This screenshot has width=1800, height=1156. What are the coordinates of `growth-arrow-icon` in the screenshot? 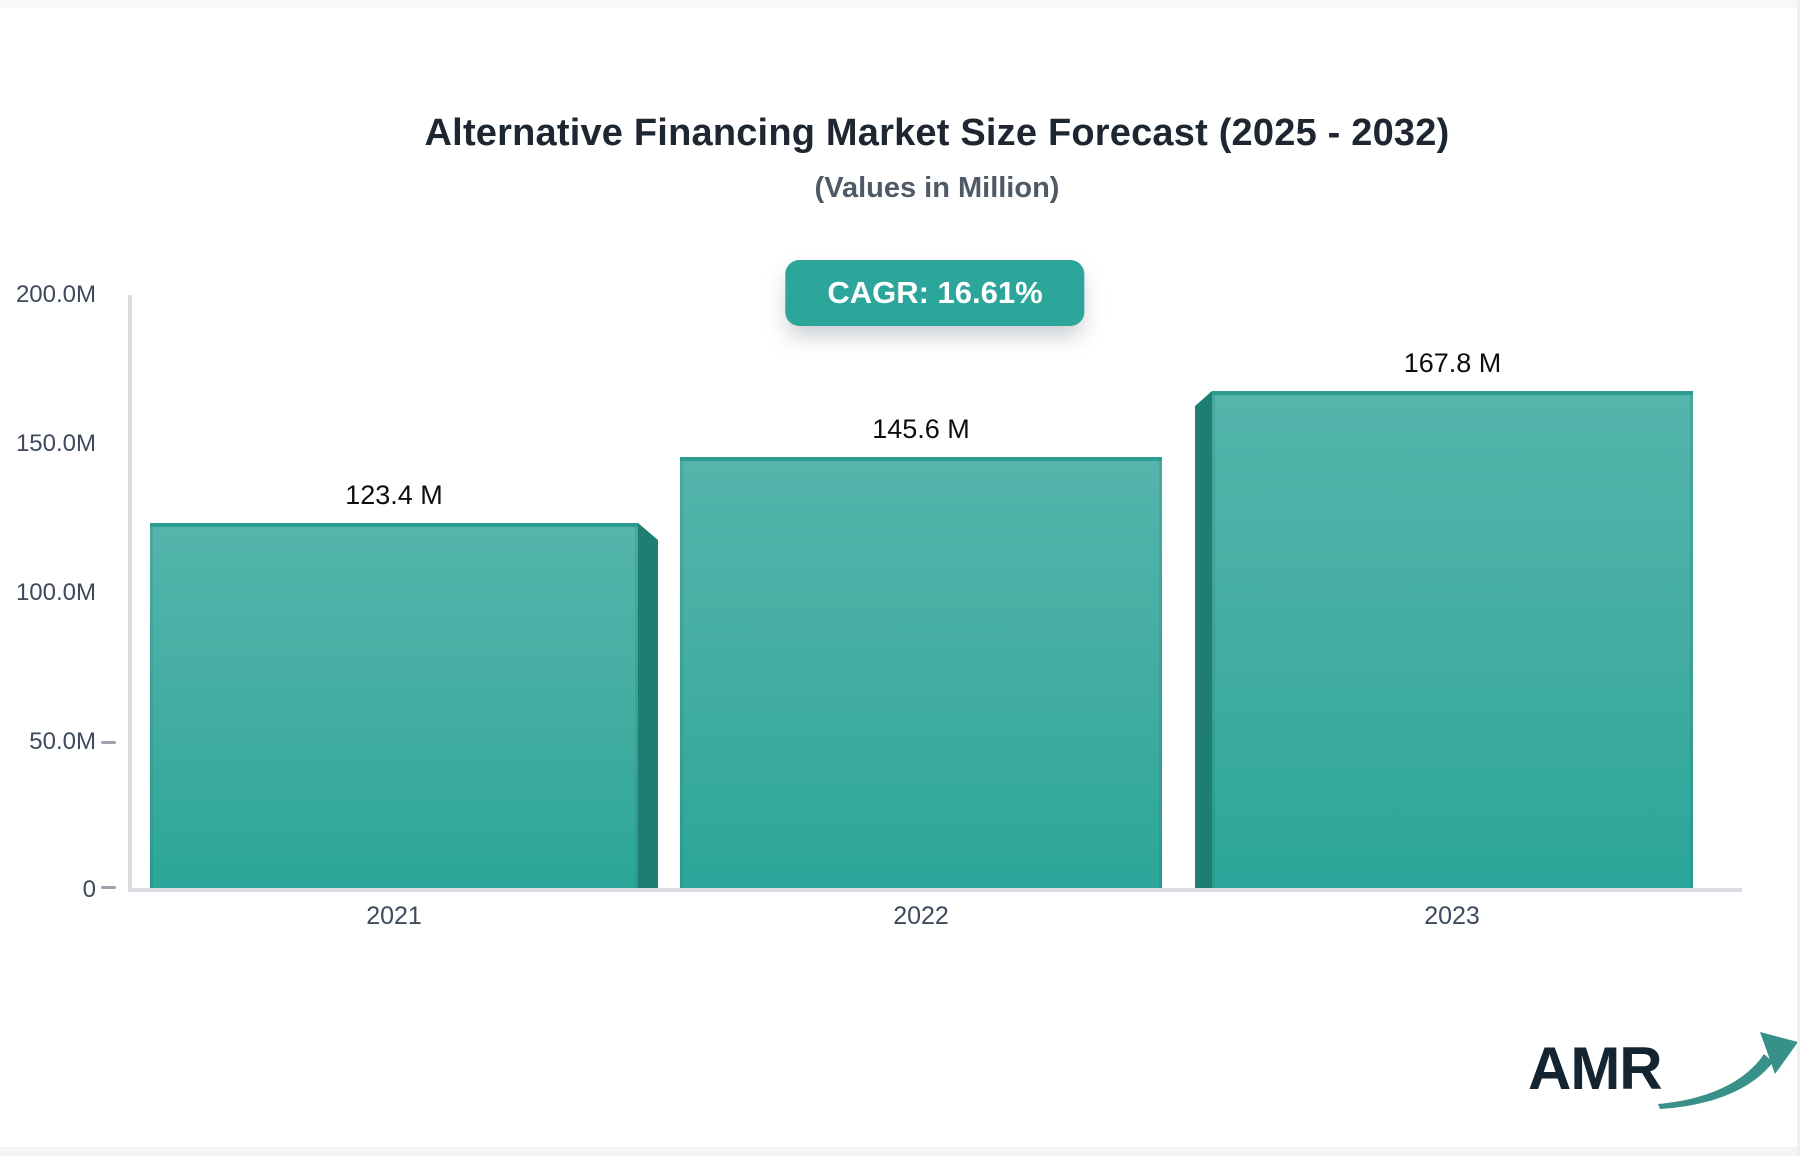 It's located at (1728, 1070).